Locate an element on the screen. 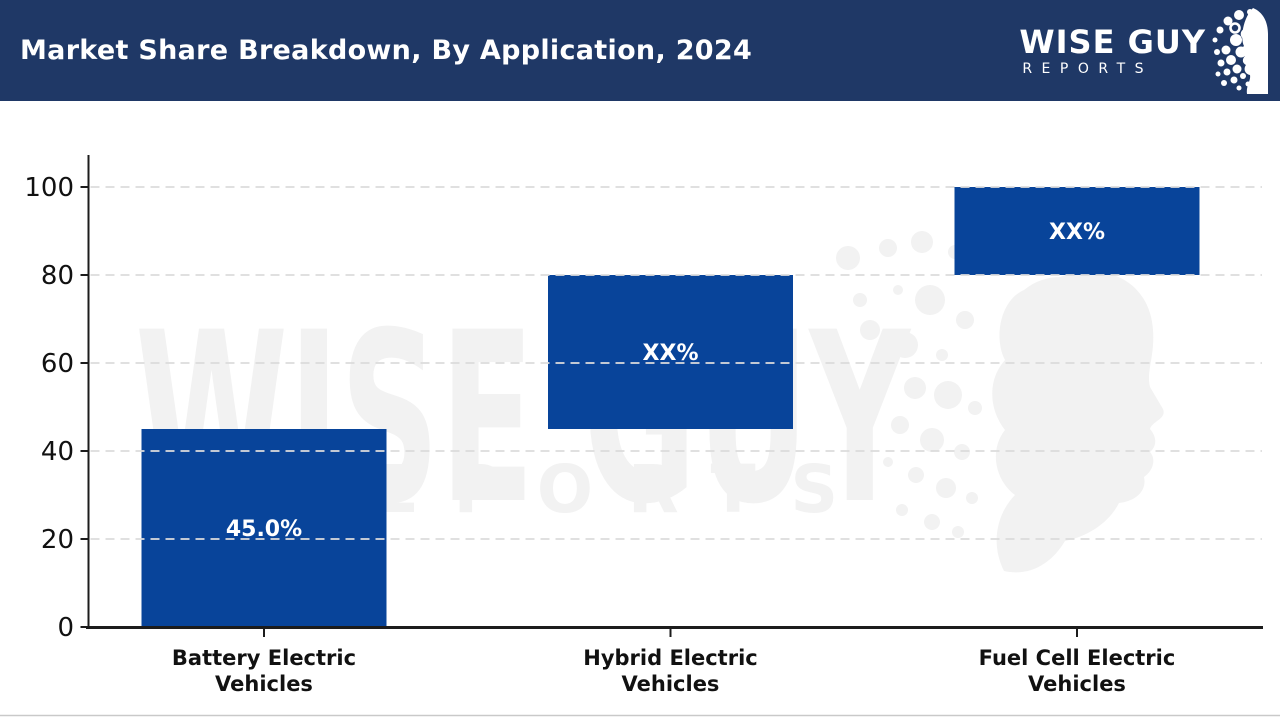 This screenshot has width=1280, height=720. y-tick-label: 40 is located at coordinates (57, 452).